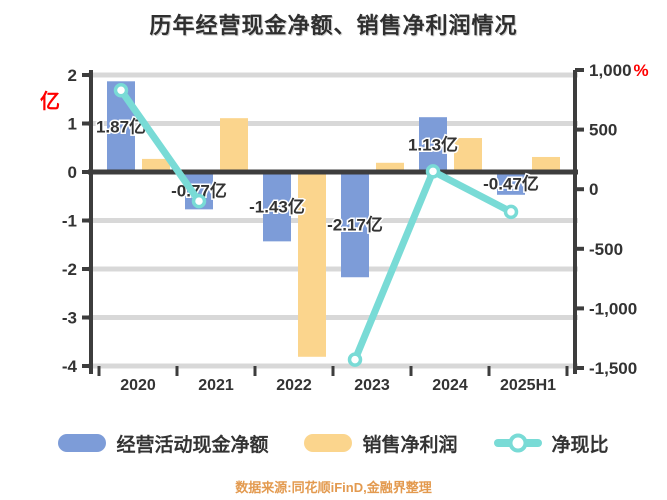 The image size is (667, 500). Describe the element at coordinates (156, 165) in the screenshot. I see `bar-net-profit-2020` at that location.